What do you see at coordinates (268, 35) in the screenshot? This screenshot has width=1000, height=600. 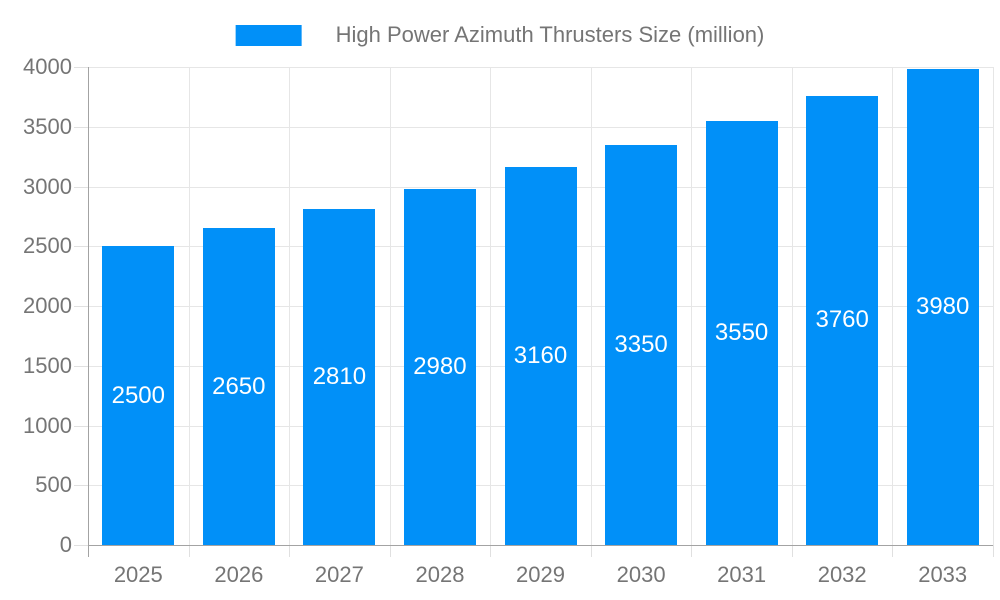 I see `legend-swatch` at bounding box center [268, 35].